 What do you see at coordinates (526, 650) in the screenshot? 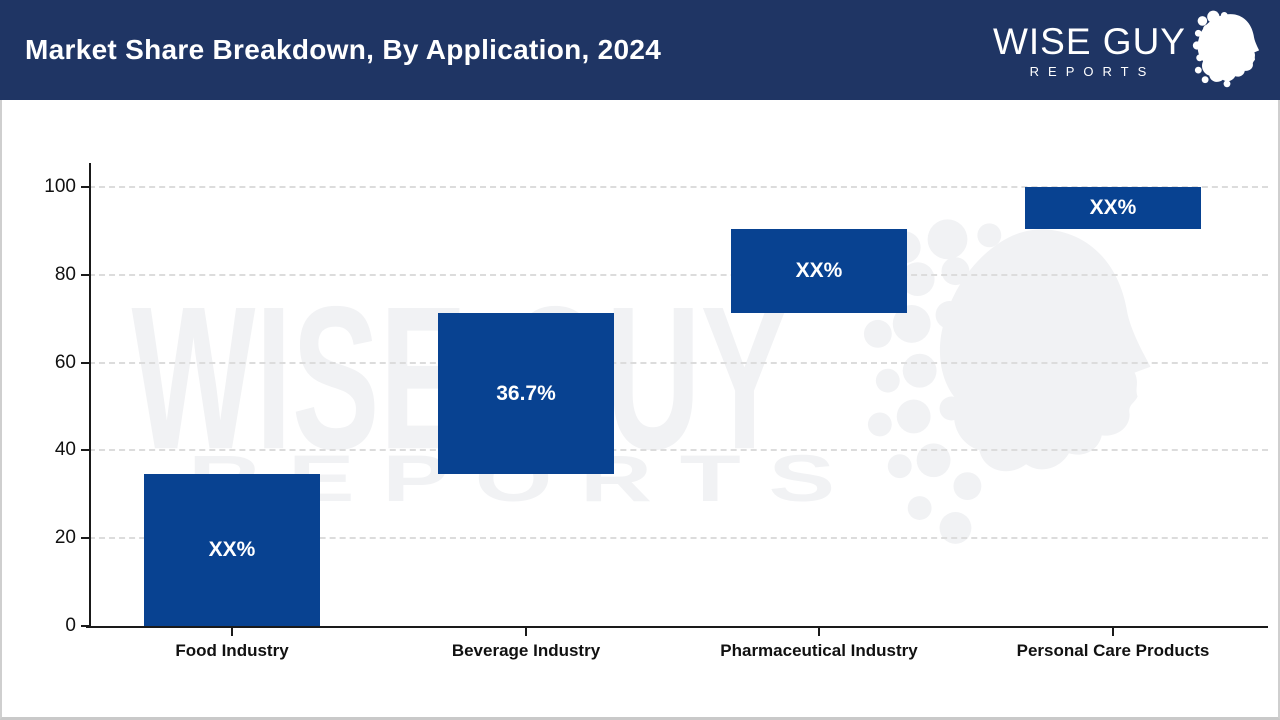
I see `category-label: Beverage Industry` at bounding box center [526, 650].